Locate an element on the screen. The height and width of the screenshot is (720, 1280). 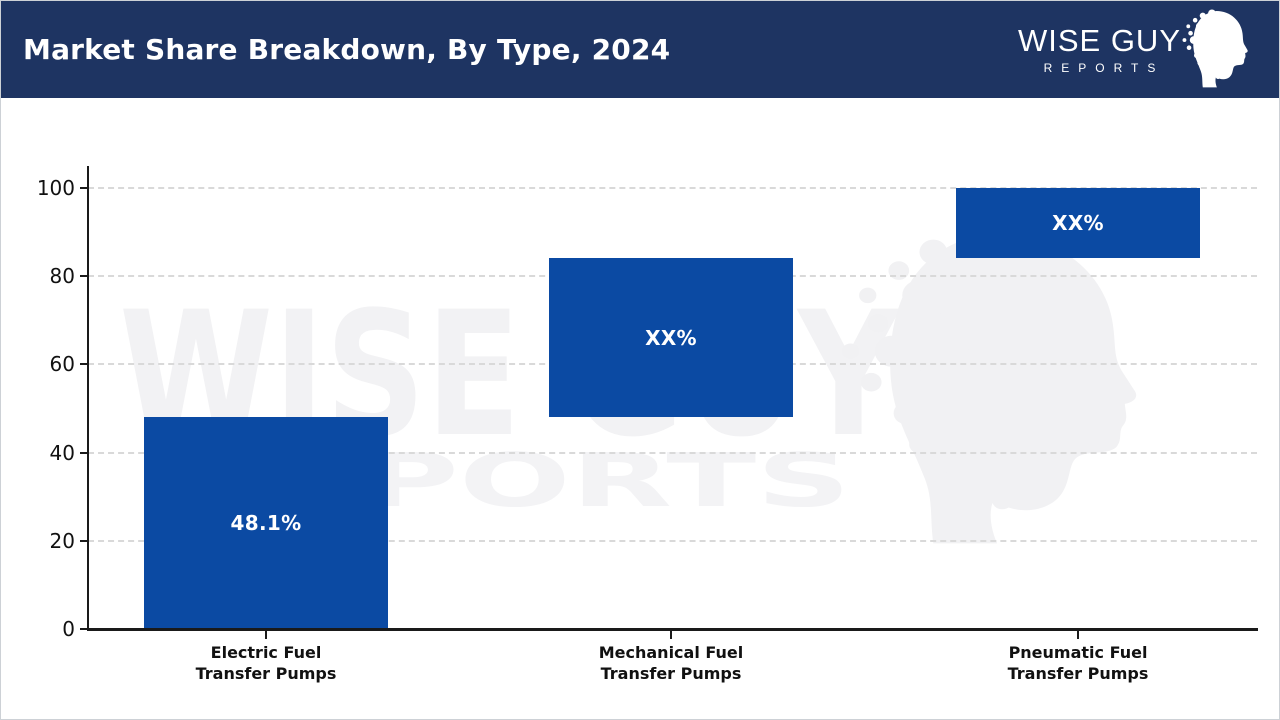
y-tick-label: 20 is located at coordinates (62, 540).